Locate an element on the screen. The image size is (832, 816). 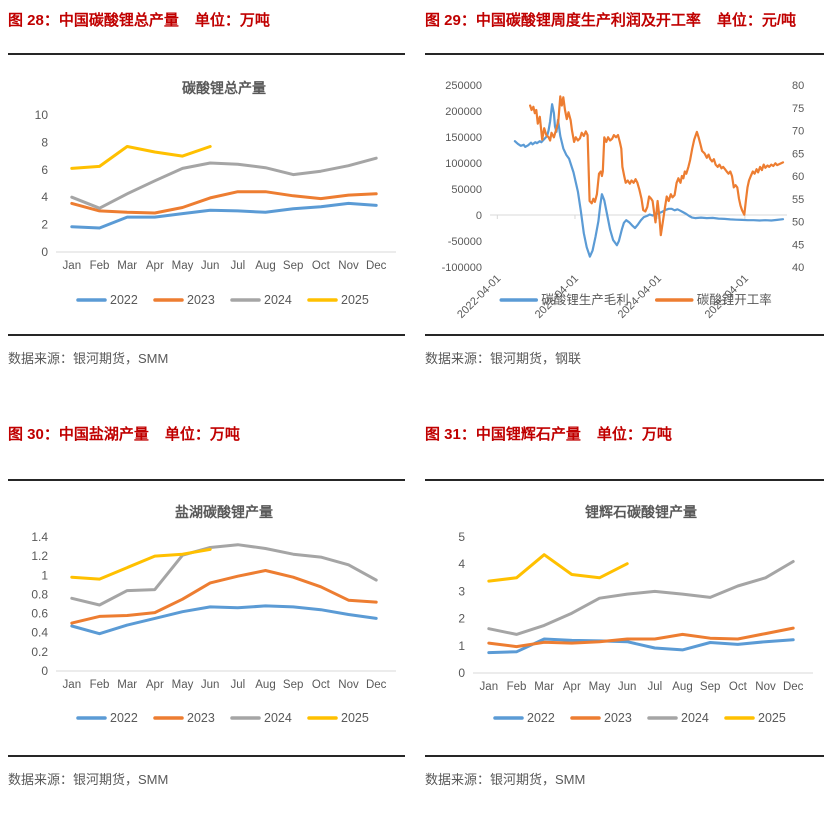
series-line-2025 is located at coordinates (141, 564).